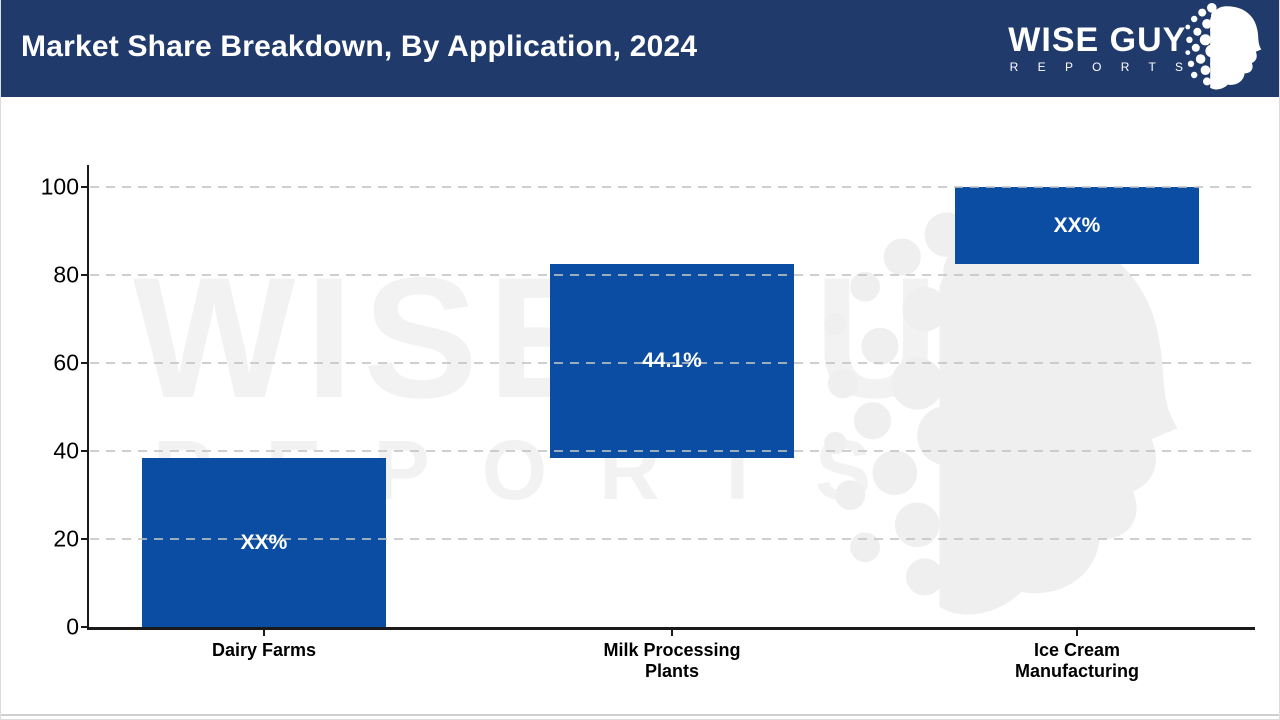 The image size is (1280, 720). I want to click on x-category-label: Milk Processing Plants, so click(672, 660).